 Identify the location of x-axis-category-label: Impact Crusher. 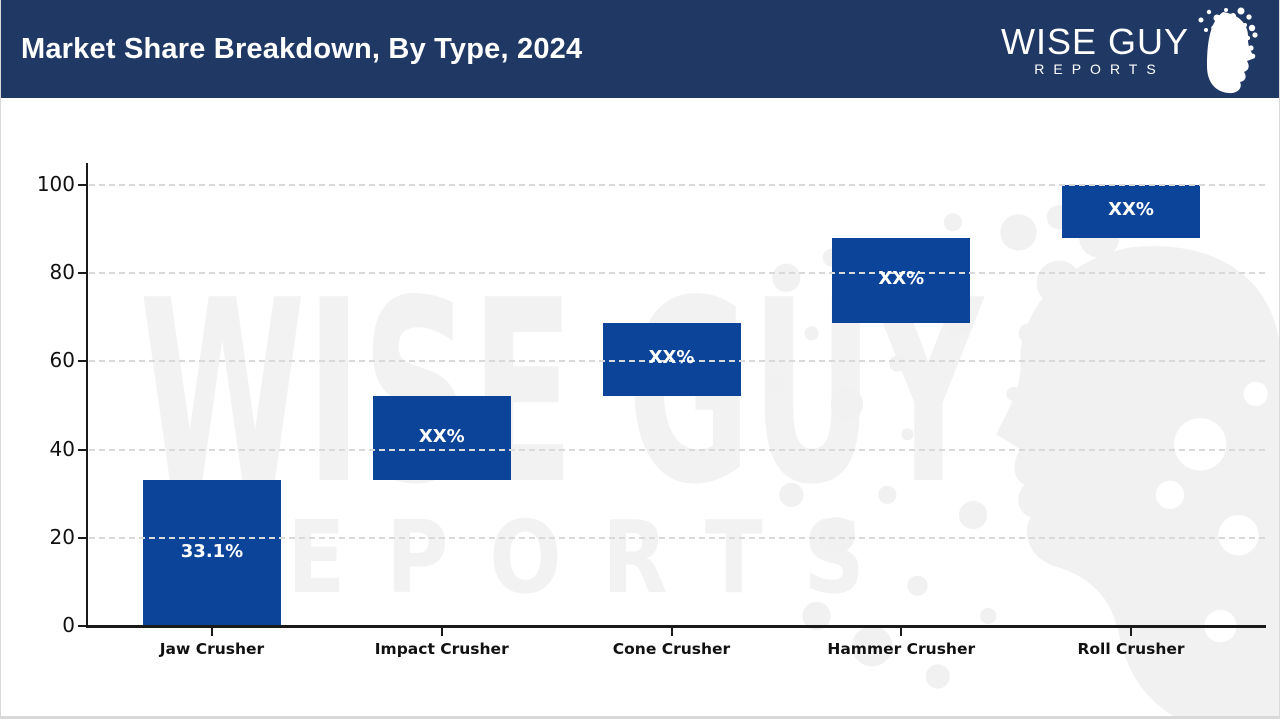
(441, 649).